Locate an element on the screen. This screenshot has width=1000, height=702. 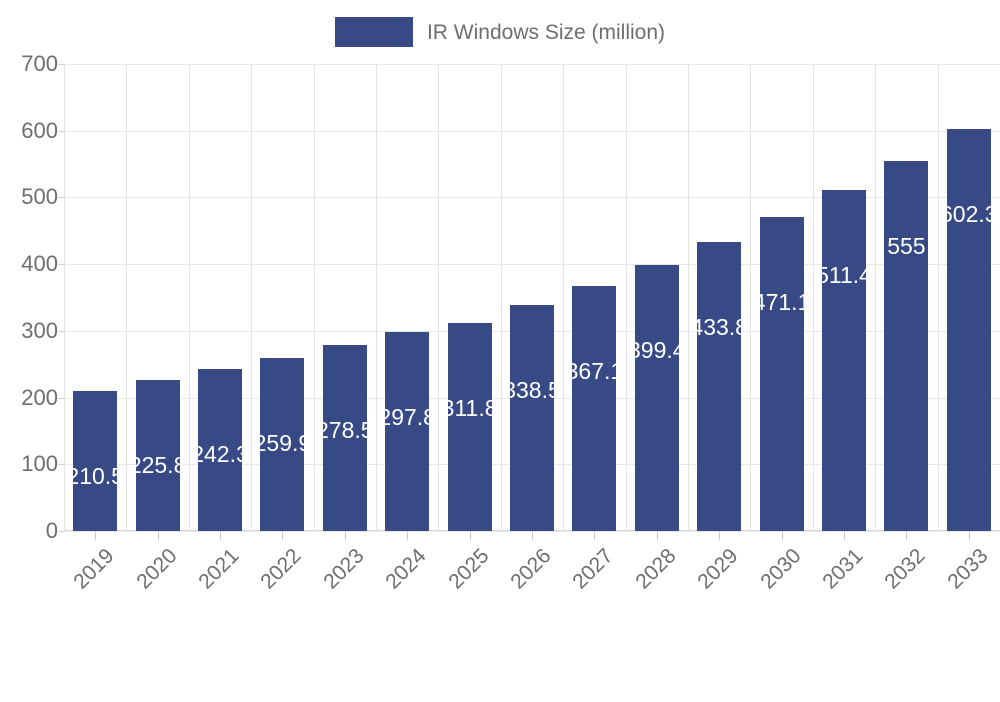
bar: 338.5 is located at coordinates (532, 418).